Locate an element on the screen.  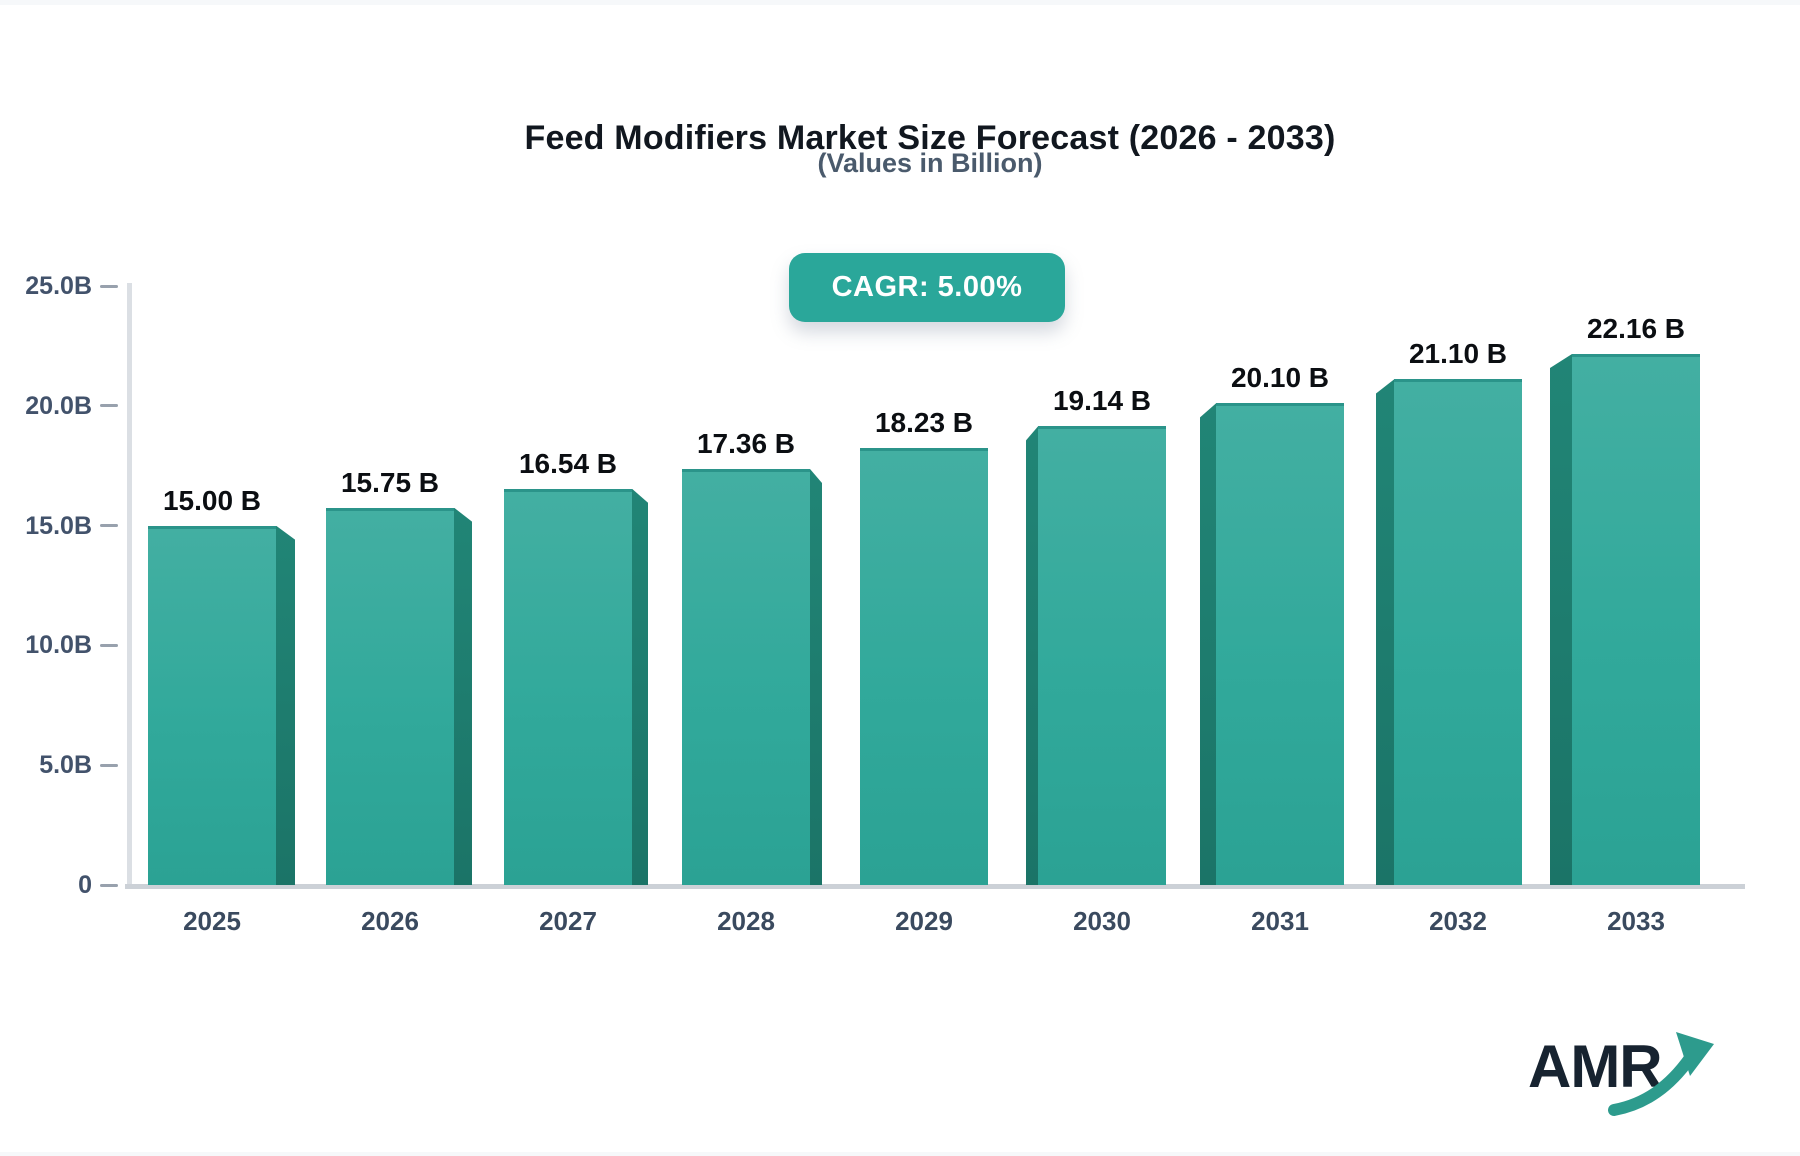
amr-logo: AMR is located at coordinates (1628, 1080).